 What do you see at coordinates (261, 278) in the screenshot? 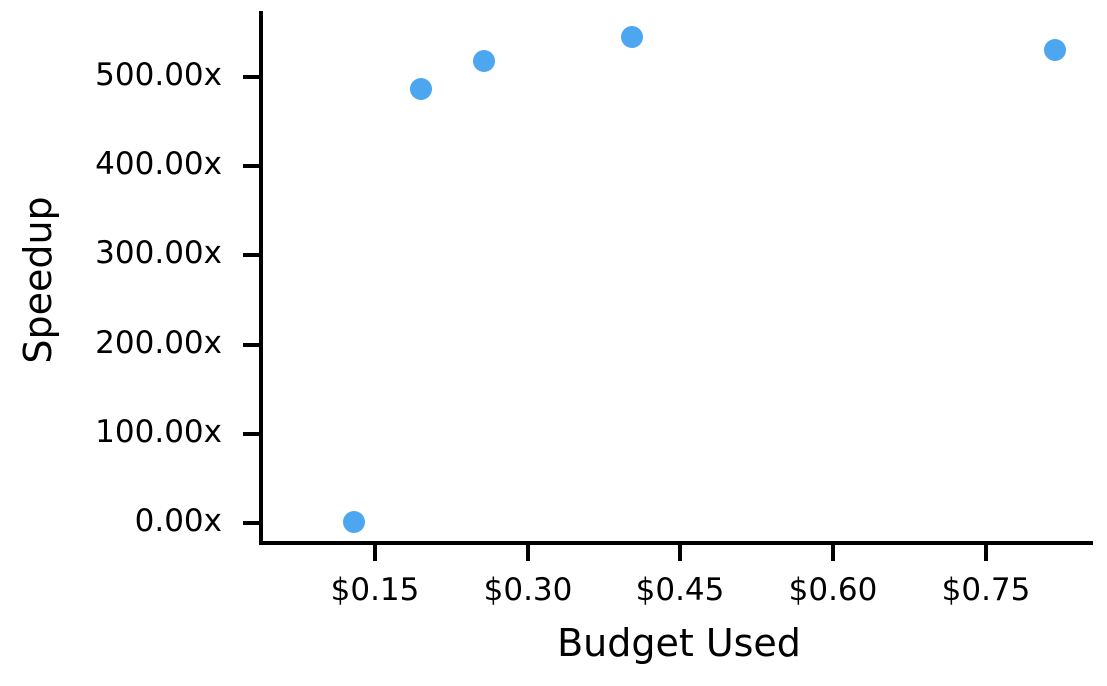
I see `y-axis-spine` at bounding box center [261, 278].